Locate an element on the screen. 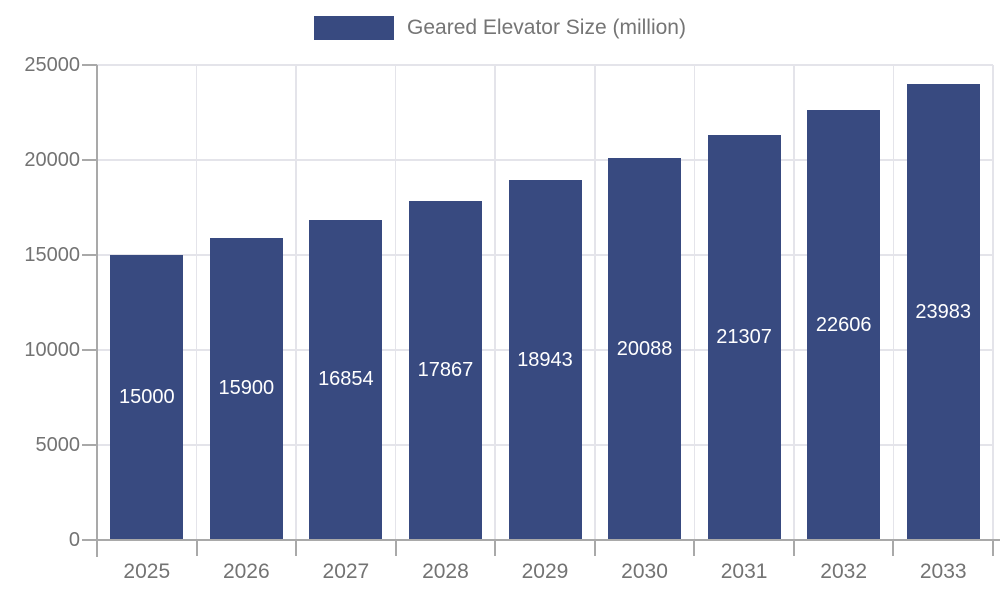  bar-value-label: 22606 is located at coordinates (843, 324).